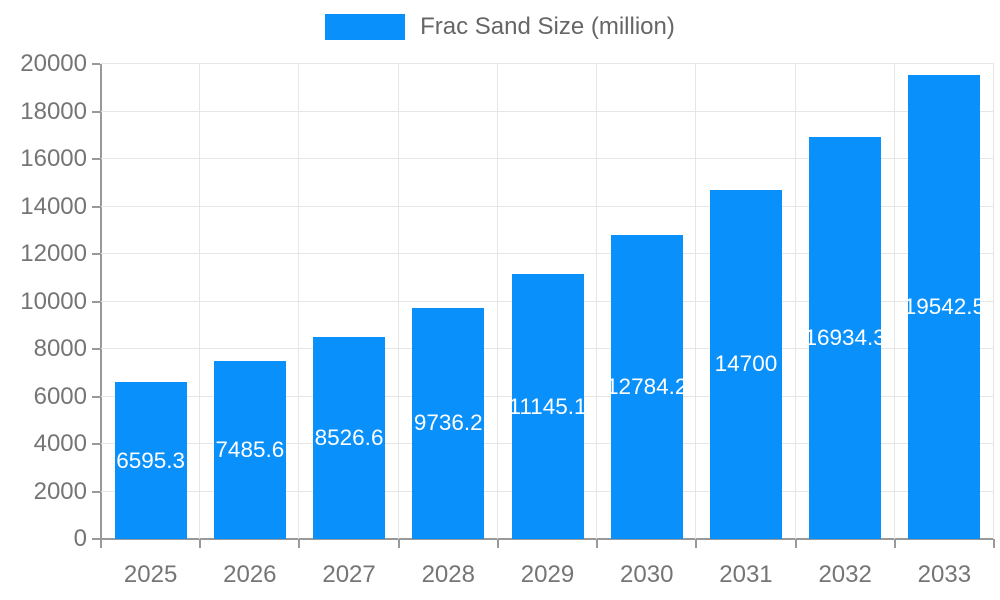 Image resolution: width=1000 pixels, height=600 pixels. I want to click on bar-value-label: 14700, so click(746, 364).